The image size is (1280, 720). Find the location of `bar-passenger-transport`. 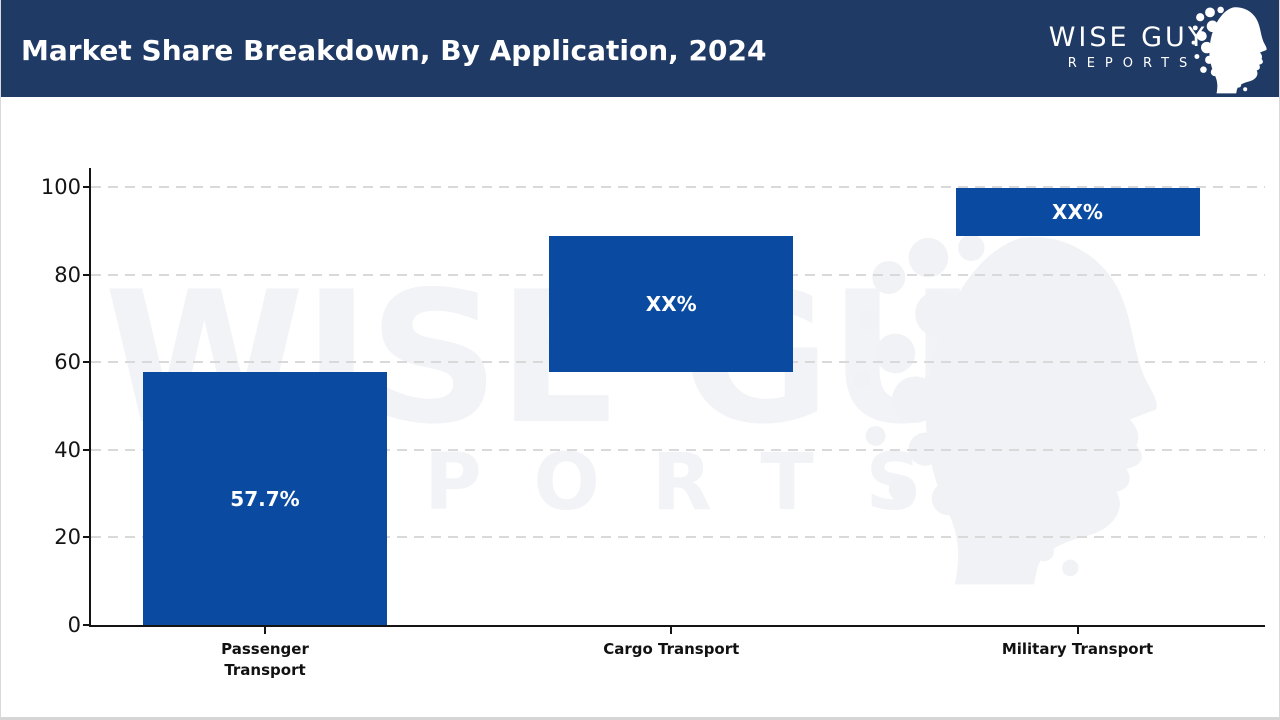

bar-passenger-transport is located at coordinates (265, 498).